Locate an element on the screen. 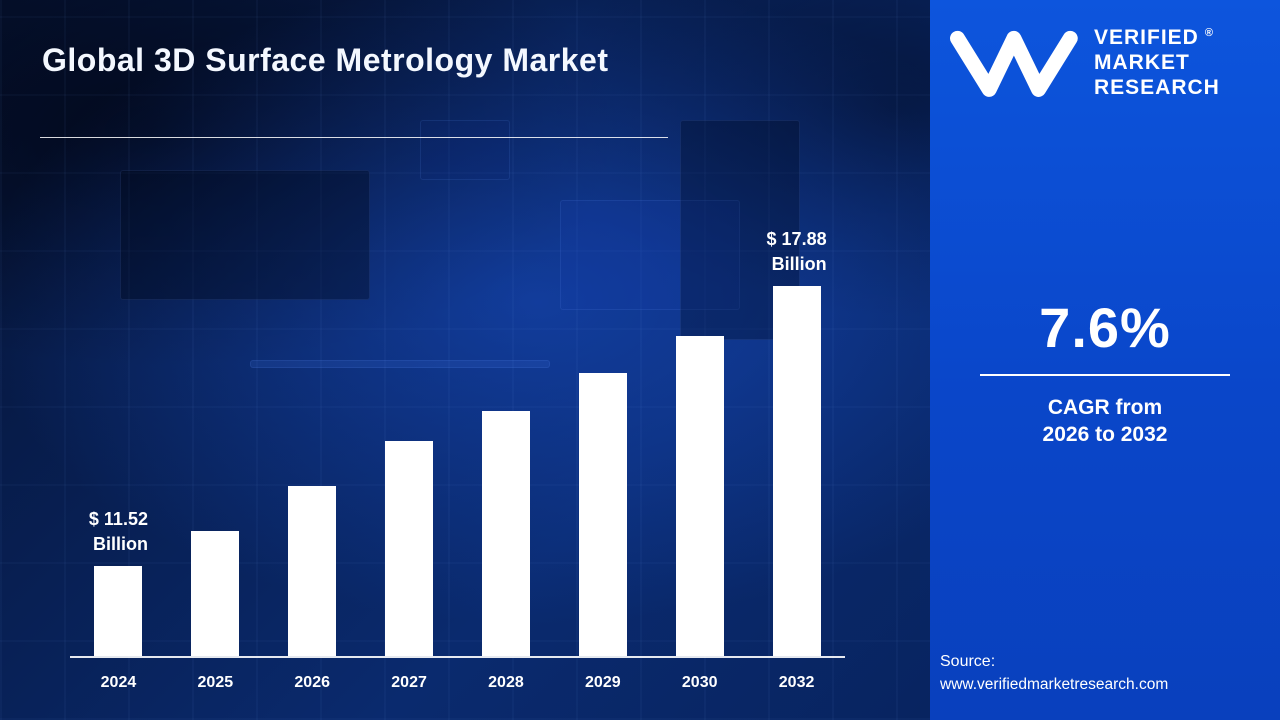  x-label-2025: 2025 is located at coordinates (215, 682).